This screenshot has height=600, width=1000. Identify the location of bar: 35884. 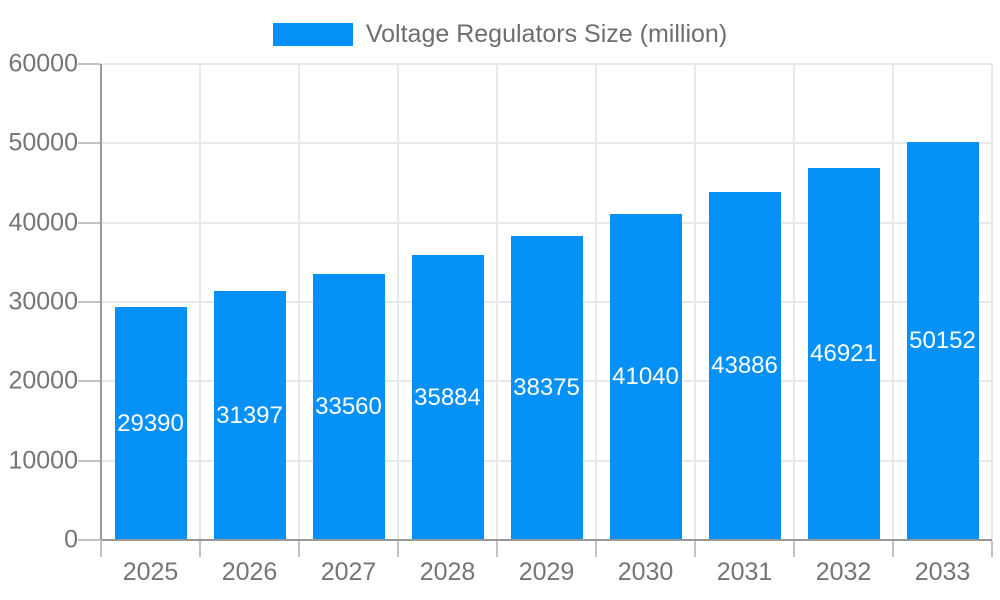
(447, 397).